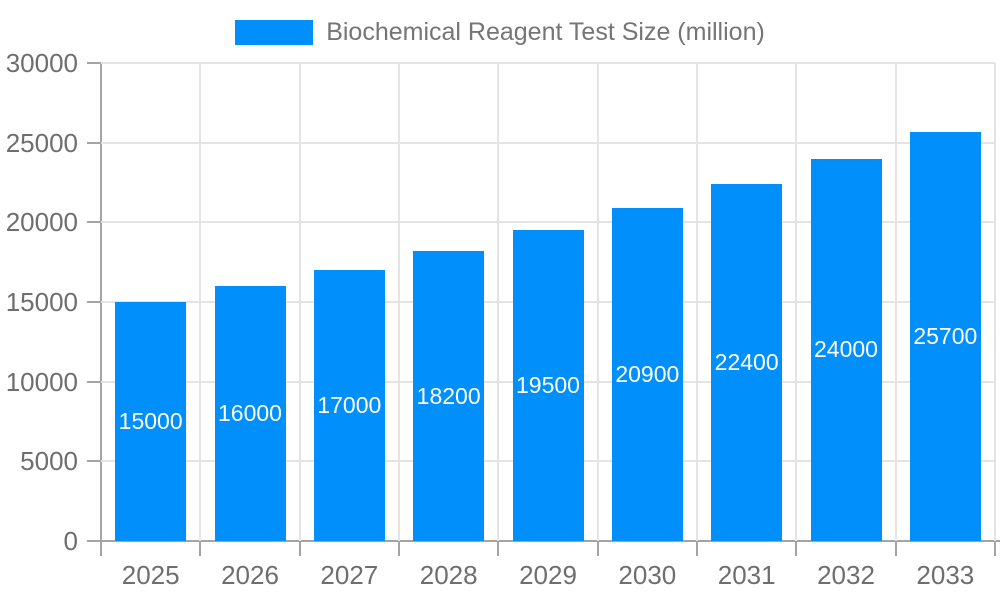 This screenshot has width=1000, height=600. I want to click on bar-2032: 24000, so click(846, 349).